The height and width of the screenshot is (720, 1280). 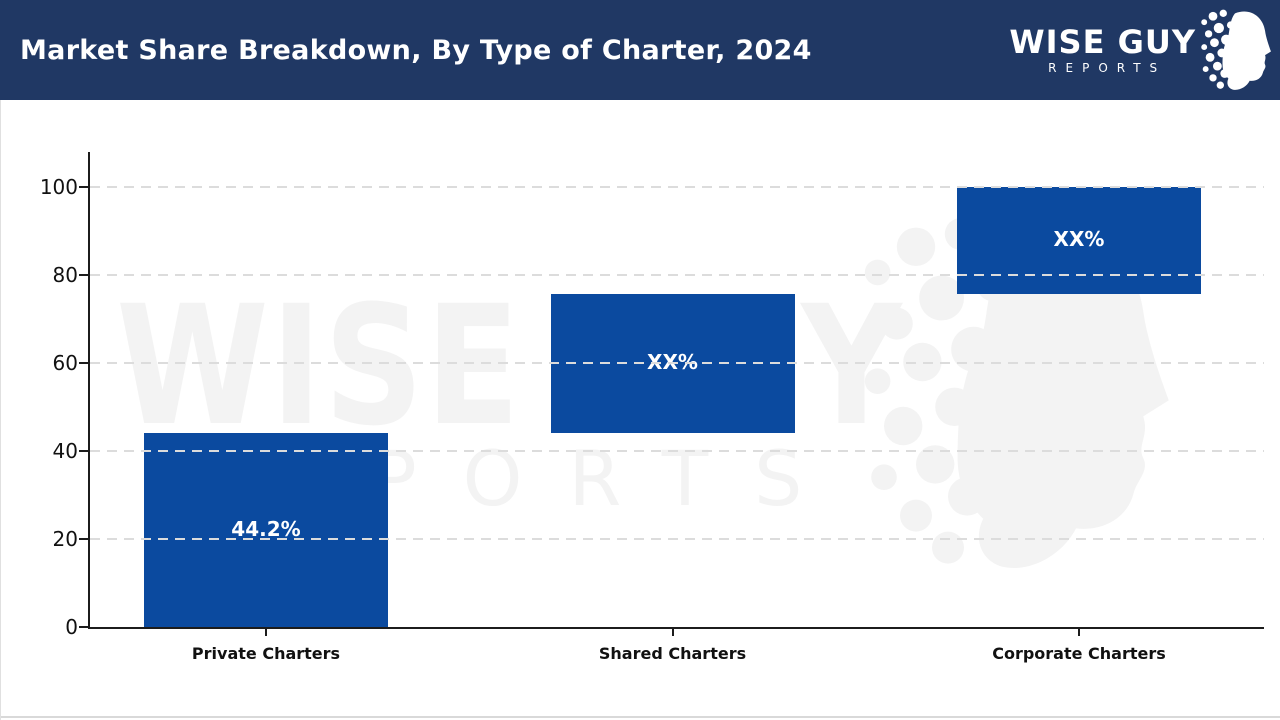 What do you see at coordinates (65, 363) in the screenshot?
I see `y-tick-label-60: 60` at bounding box center [65, 363].